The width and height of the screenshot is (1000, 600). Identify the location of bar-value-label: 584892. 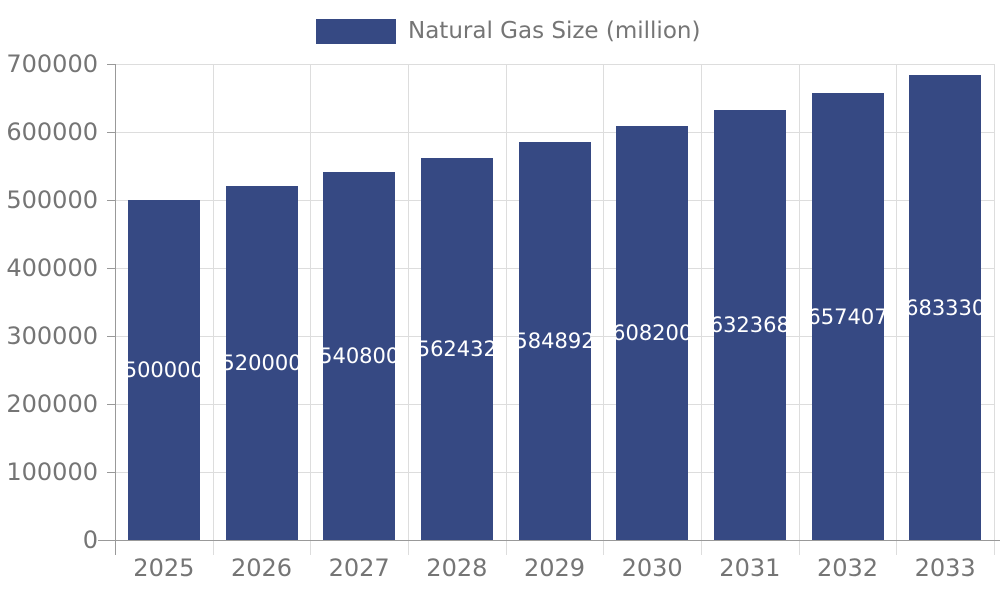
(554, 341).